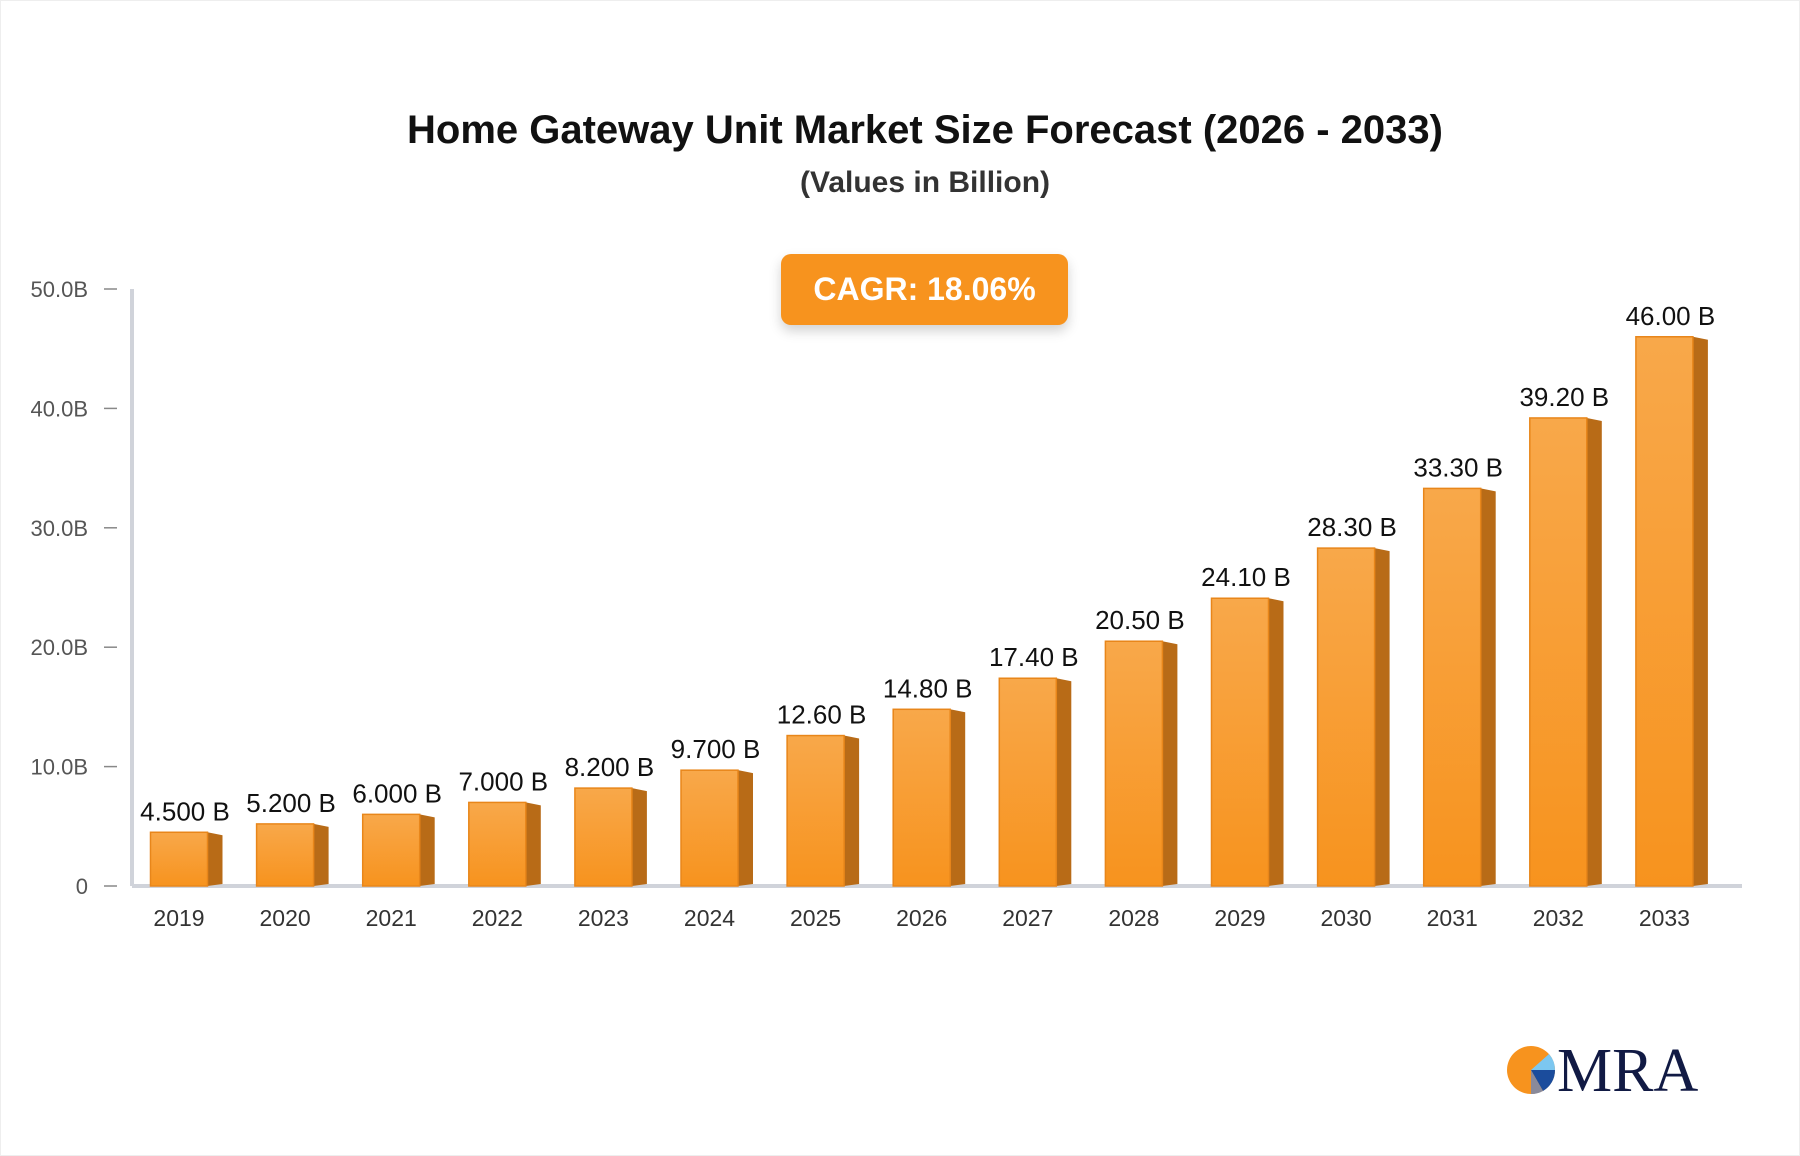 This screenshot has width=1800, height=1156. Describe the element at coordinates (178, 918) in the screenshot. I see `x-tick-label: 2019` at that location.